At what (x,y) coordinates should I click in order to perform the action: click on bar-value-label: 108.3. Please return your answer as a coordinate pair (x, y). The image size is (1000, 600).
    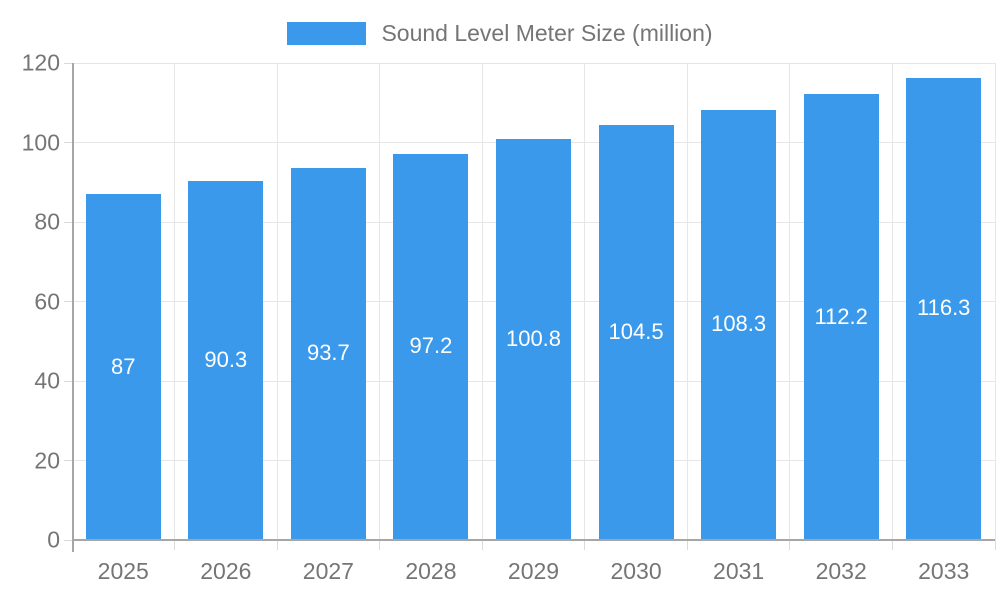
    Looking at the image, I should click on (739, 324).